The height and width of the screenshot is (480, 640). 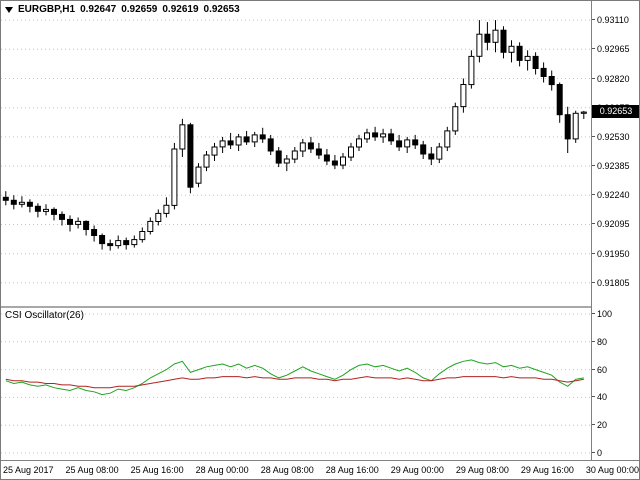 I want to click on panel-separator, so click(x=320, y=307).